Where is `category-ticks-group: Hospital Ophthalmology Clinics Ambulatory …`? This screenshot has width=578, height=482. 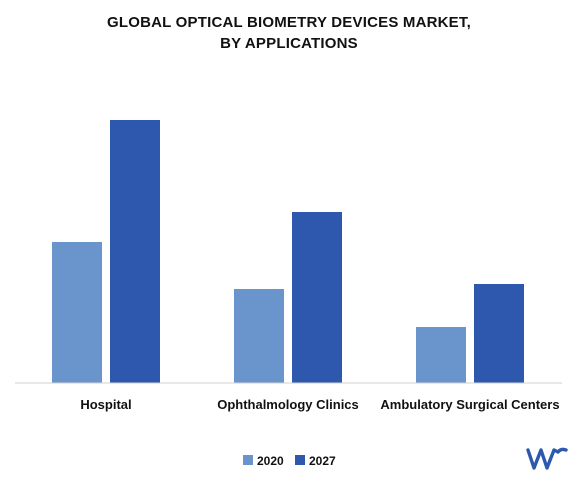
category-ticks-group: Hospital Ophthalmology Clinics Ambulatory … is located at coordinates (319, 404).